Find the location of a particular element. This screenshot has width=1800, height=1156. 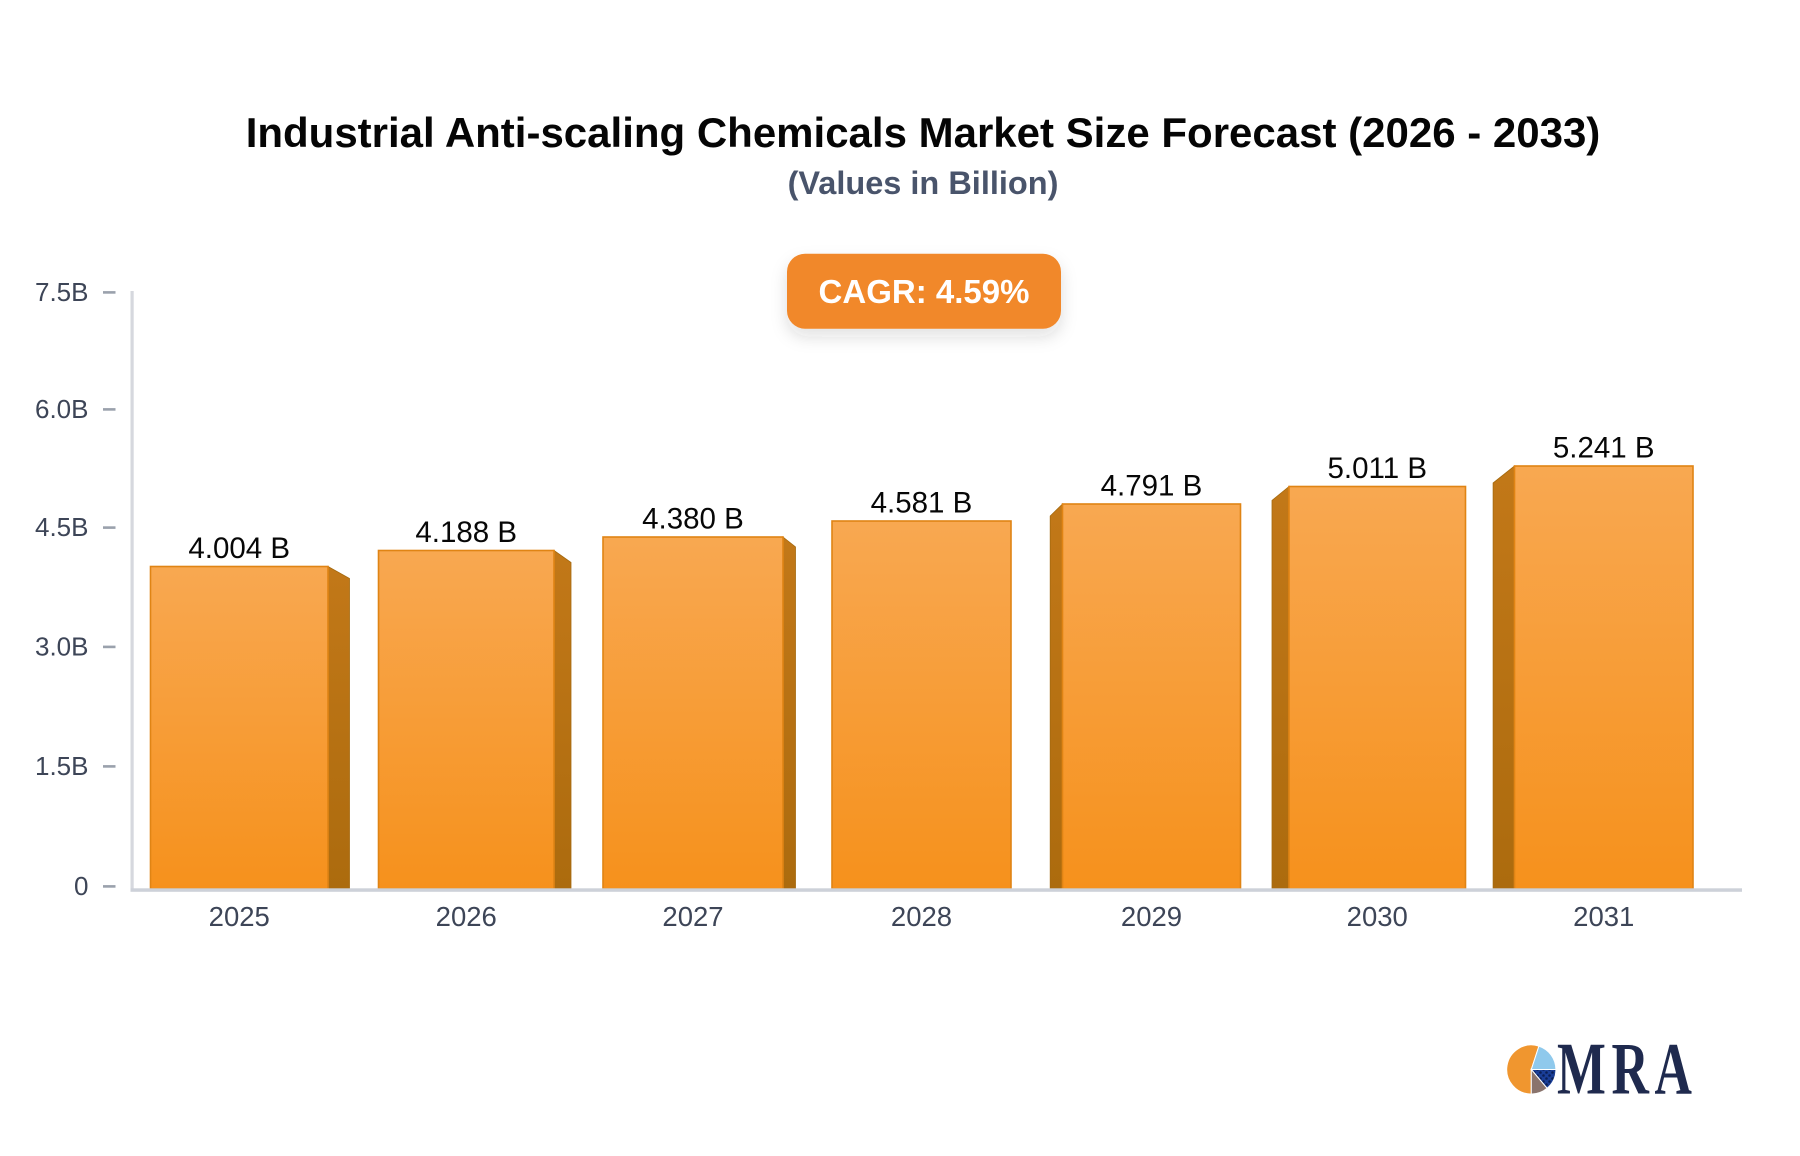

svg-text: 2025 is located at coordinates (239, 916).